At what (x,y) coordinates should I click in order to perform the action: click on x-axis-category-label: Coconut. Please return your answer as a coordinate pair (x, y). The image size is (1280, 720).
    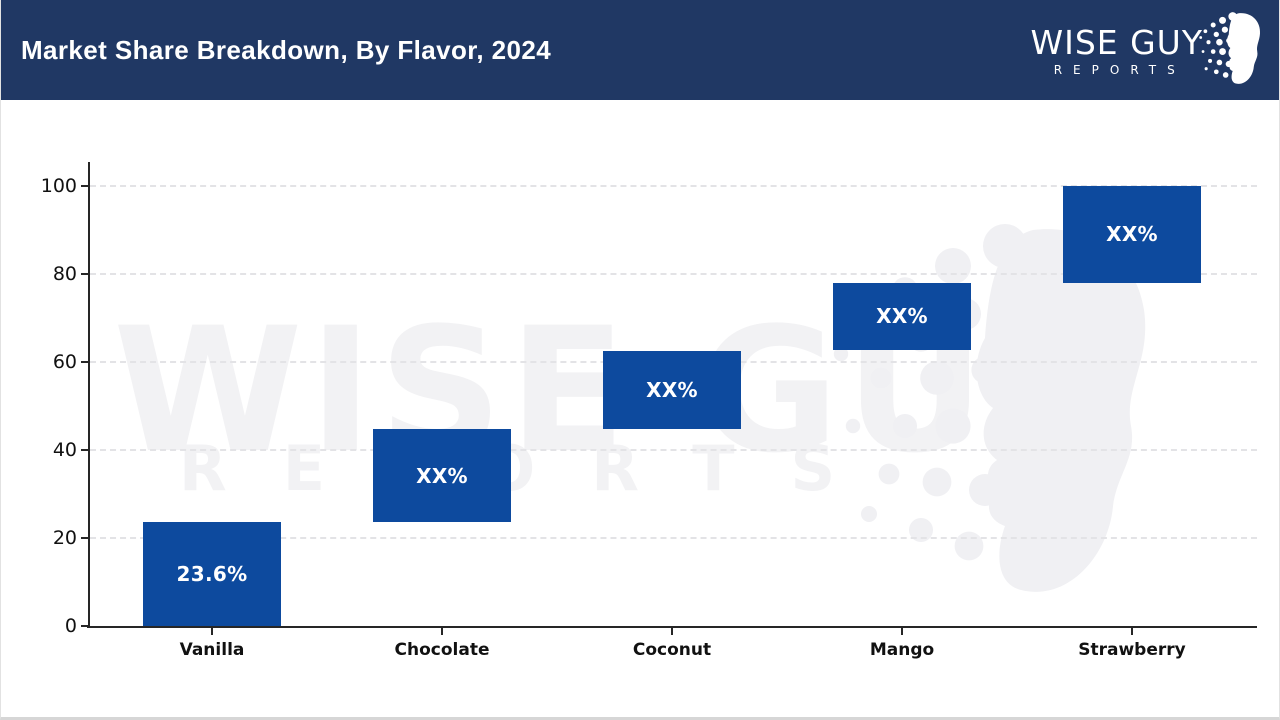
    Looking at the image, I should click on (672, 650).